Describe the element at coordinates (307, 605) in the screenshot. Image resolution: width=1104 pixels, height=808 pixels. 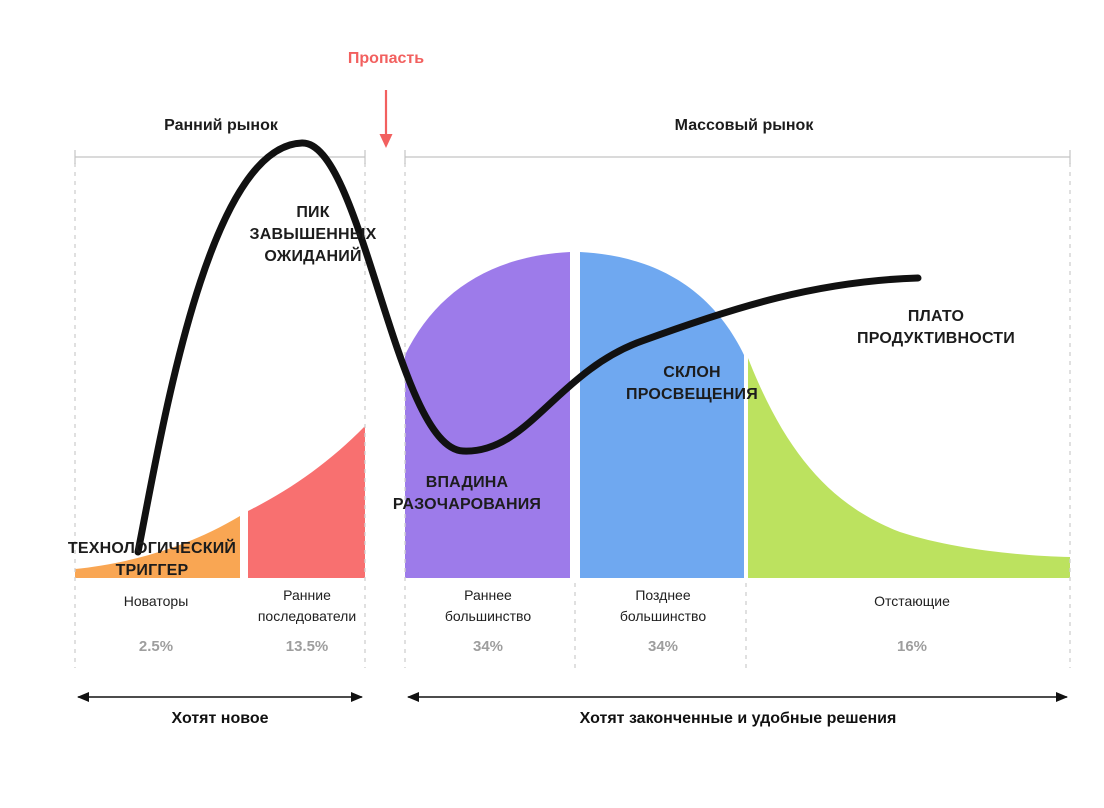
I see `segment-label-early-adopters: Ранние последователи` at that location.